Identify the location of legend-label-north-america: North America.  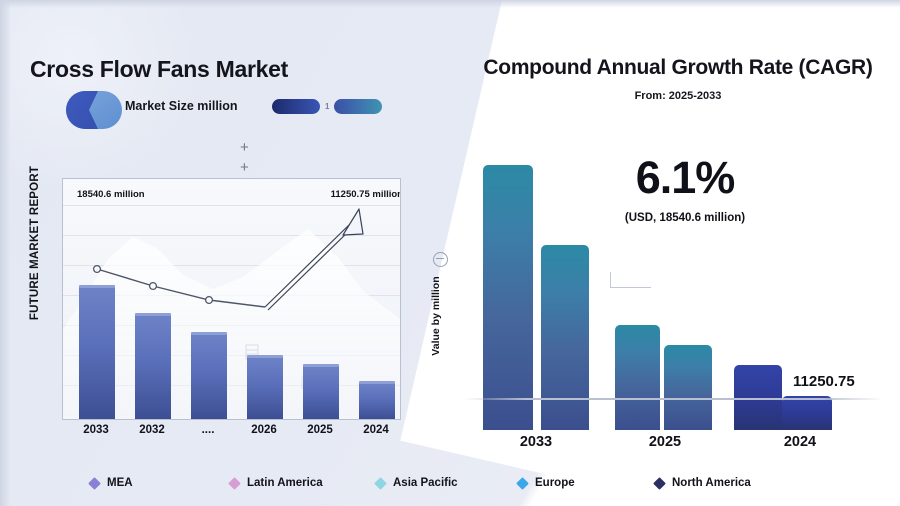
(711, 483).